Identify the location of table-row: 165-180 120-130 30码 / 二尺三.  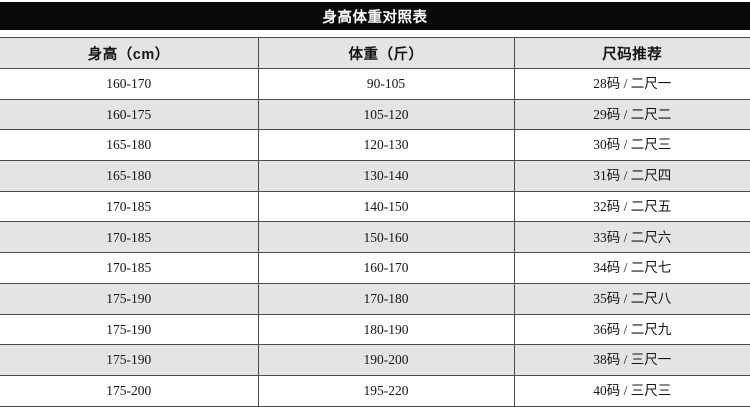
(375, 145).